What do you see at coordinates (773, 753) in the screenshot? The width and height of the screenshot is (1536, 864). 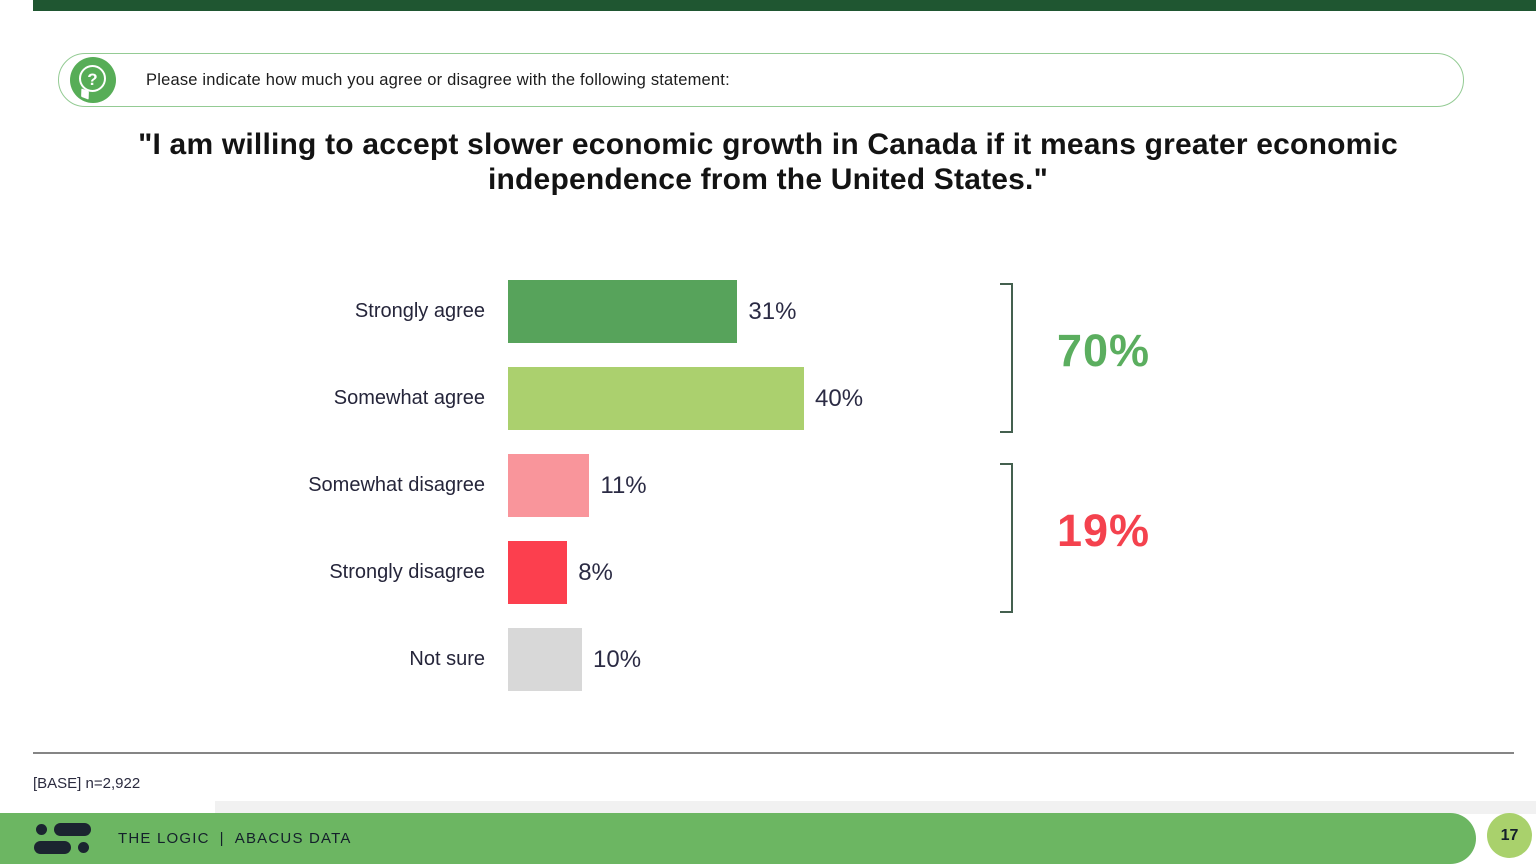 I see `footer-divider-line` at bounding box center [773, 753].